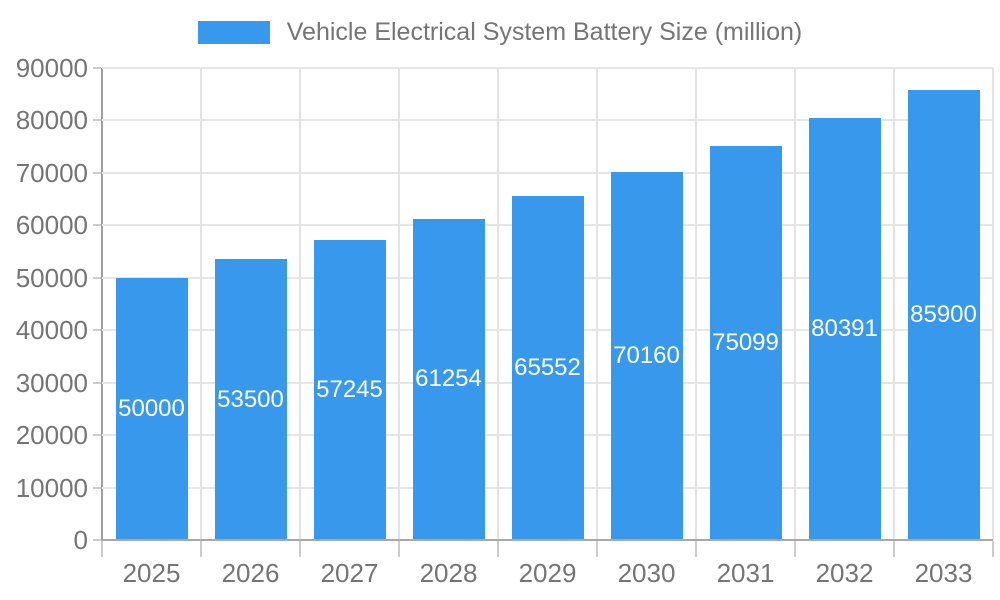  I want to click on bar-value-label: 50000, so click(151, 408).